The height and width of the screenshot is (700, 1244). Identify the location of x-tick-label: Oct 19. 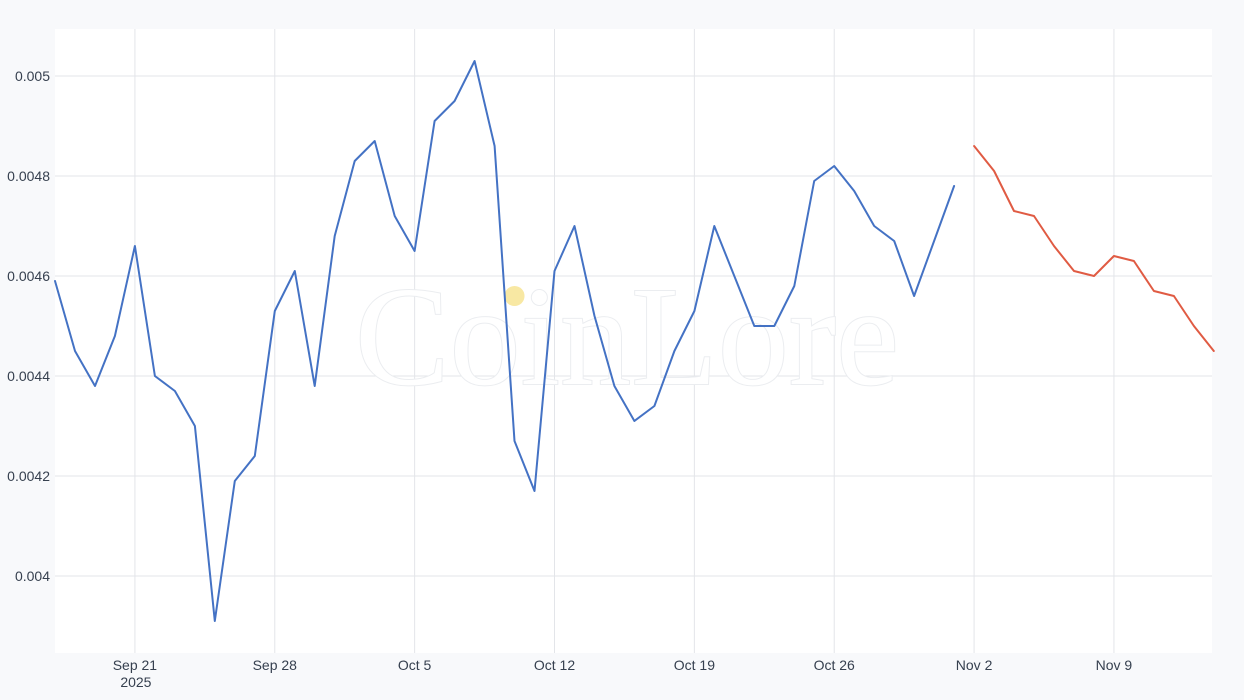
(694, 665).